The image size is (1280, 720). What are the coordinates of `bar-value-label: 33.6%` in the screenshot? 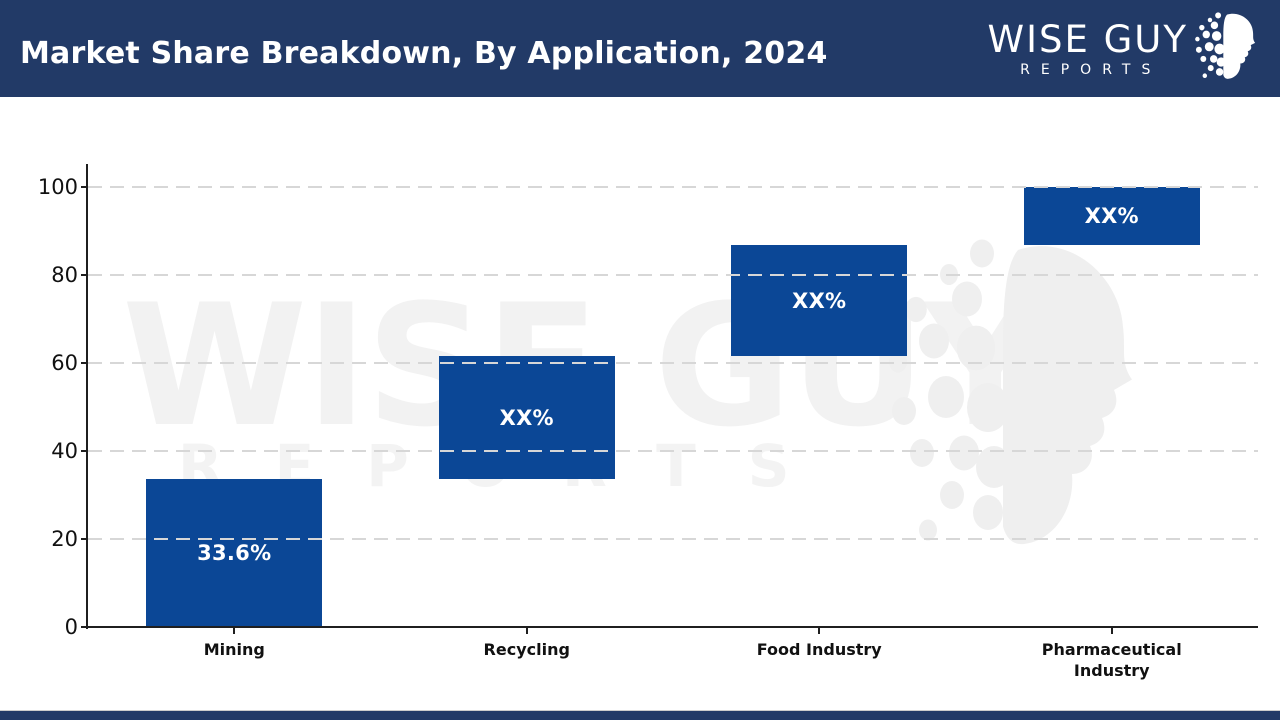 It's located at (234, 553).